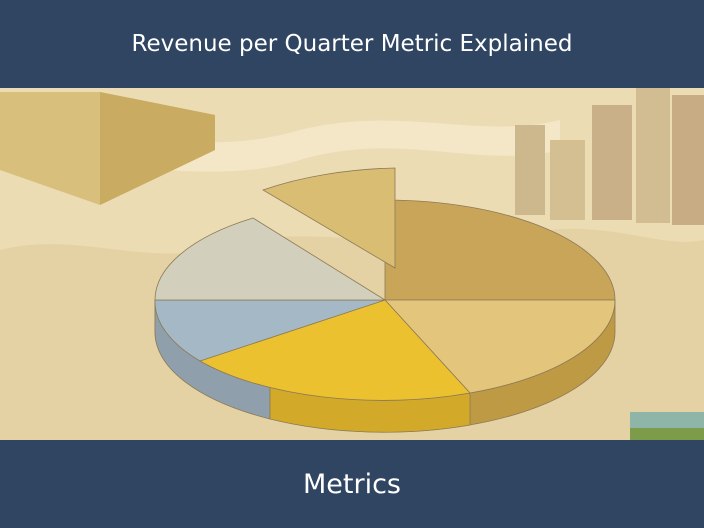  I want to click on footer-label: Metrics, so click(351, 484).